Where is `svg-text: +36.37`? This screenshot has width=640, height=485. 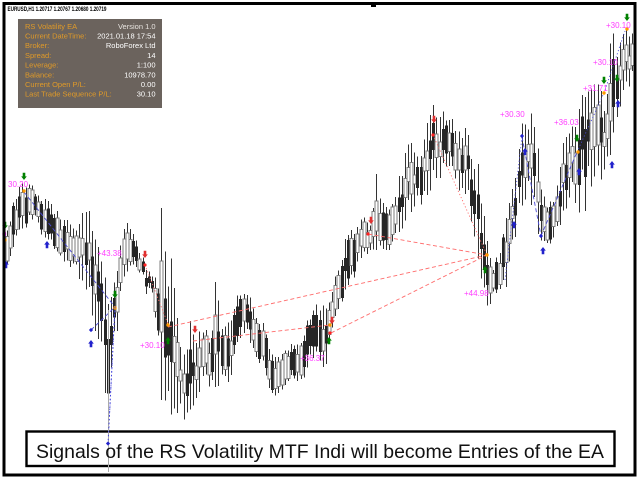
svg-text: +36.37 is located at coordinates (312, 358).